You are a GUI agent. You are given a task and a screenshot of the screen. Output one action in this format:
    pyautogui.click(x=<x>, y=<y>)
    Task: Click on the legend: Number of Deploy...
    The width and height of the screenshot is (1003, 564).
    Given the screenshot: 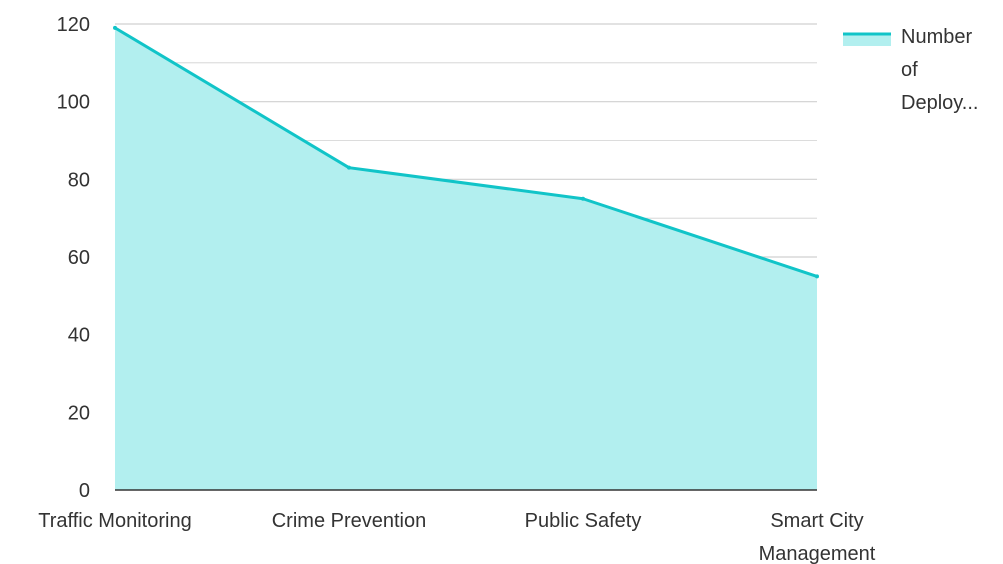 What is the action you would take?
    pyautogui.click(x=910, y=70)
    